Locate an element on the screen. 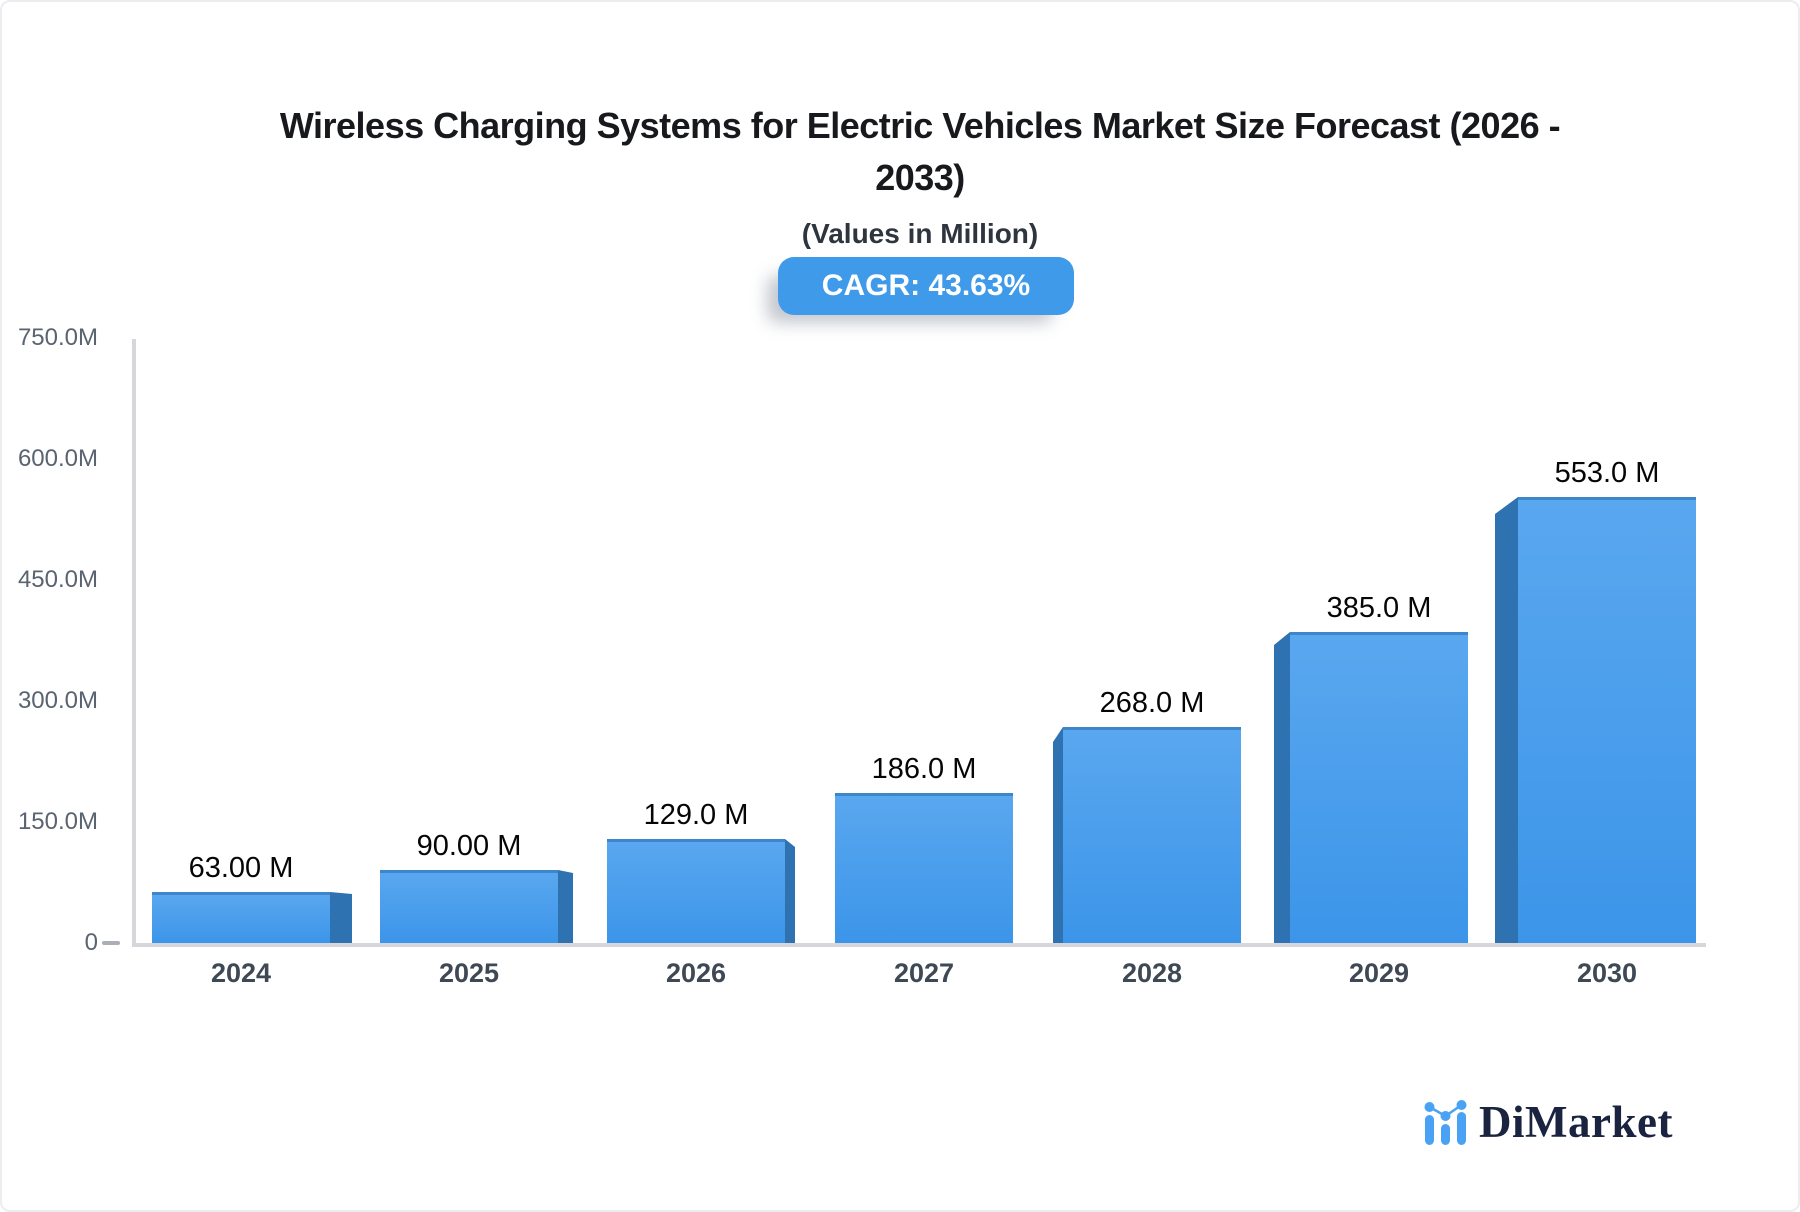  dimarket-icon is located at coordinates (1445, 1122).